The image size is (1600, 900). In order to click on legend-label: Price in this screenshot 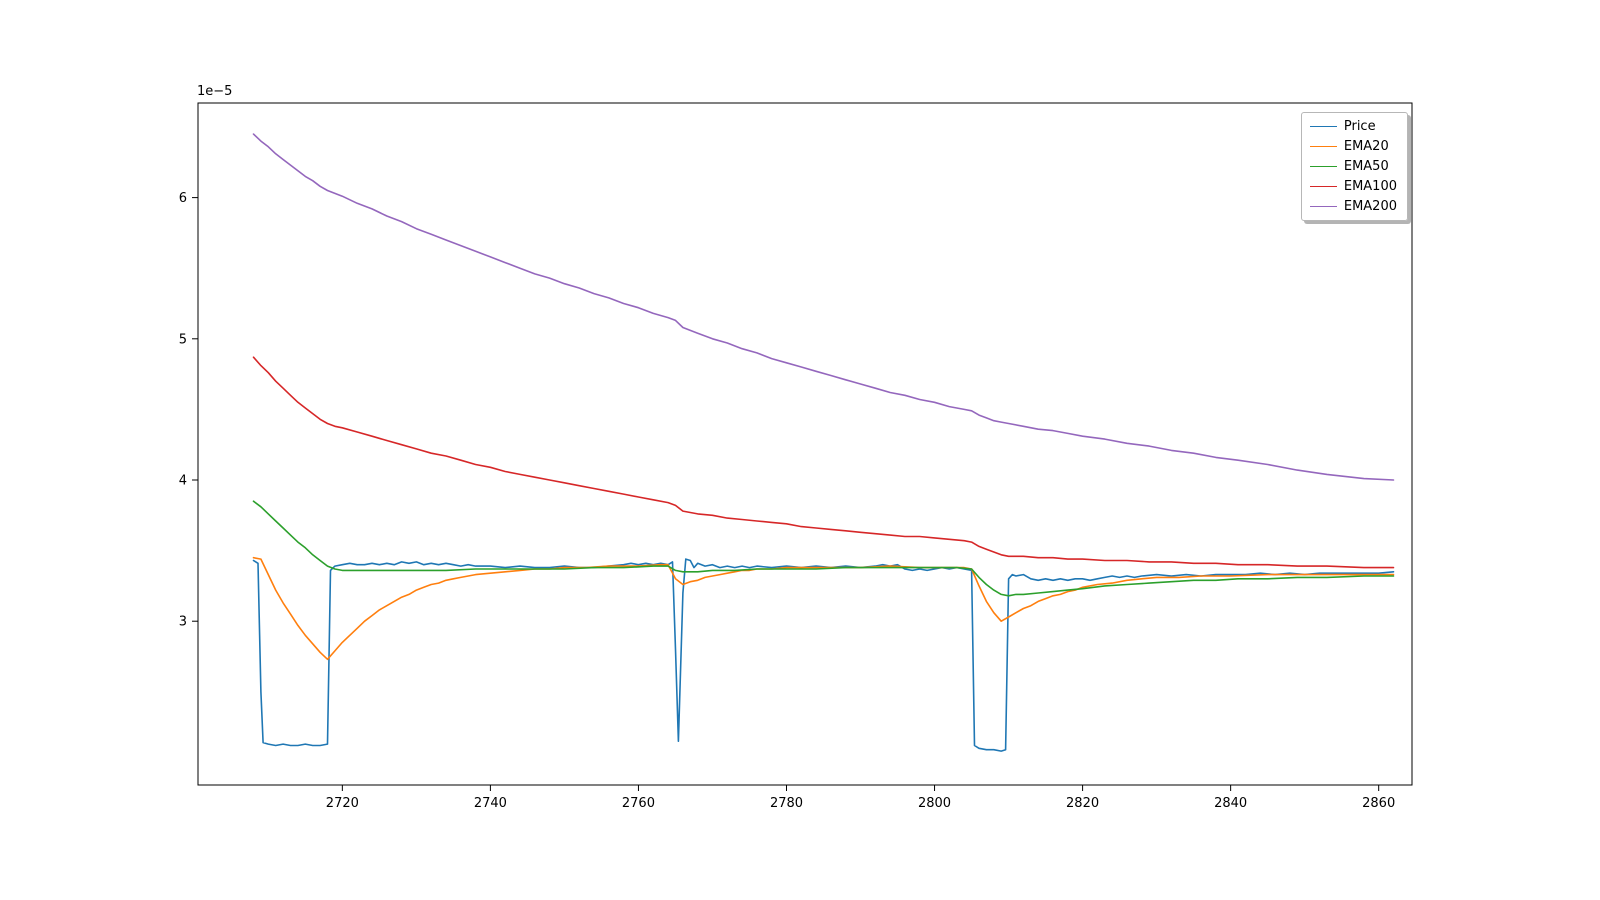, I will do `click(1359, 126)`.